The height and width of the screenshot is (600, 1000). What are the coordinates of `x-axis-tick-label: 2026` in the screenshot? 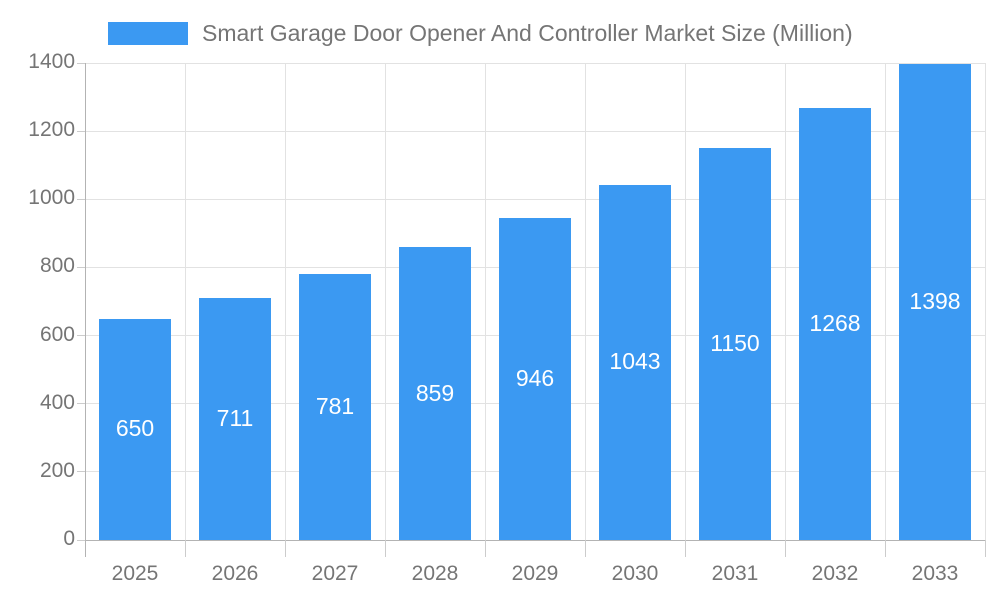 It's located at (235, 573).